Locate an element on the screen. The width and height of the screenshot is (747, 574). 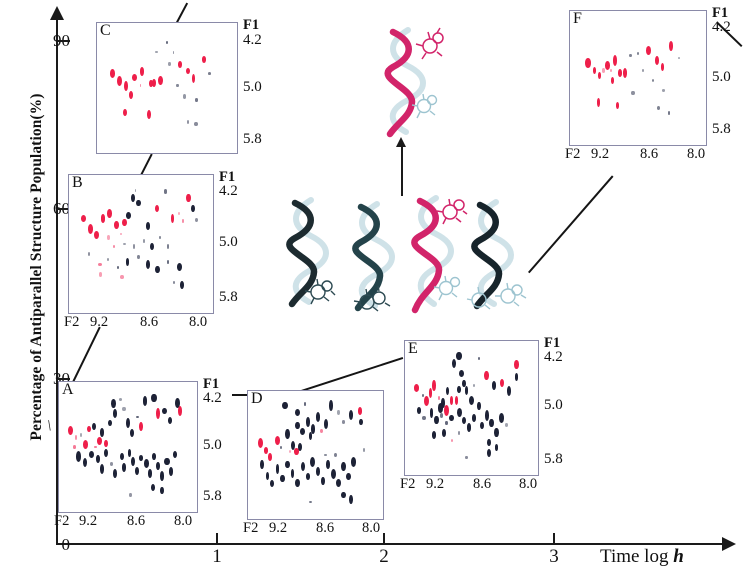
panel-E-f2-tick-8.0: 8.0 is located at coordinates (528, 484).